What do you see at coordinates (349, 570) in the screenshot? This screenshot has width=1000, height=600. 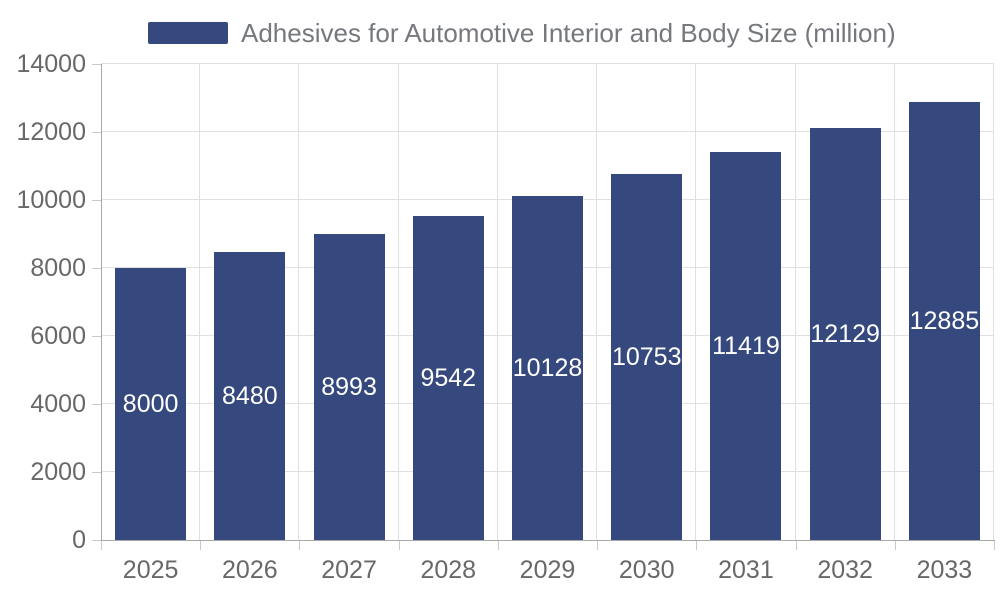 I see `x-tick-label: 2027` at bounding box center [349, 570].